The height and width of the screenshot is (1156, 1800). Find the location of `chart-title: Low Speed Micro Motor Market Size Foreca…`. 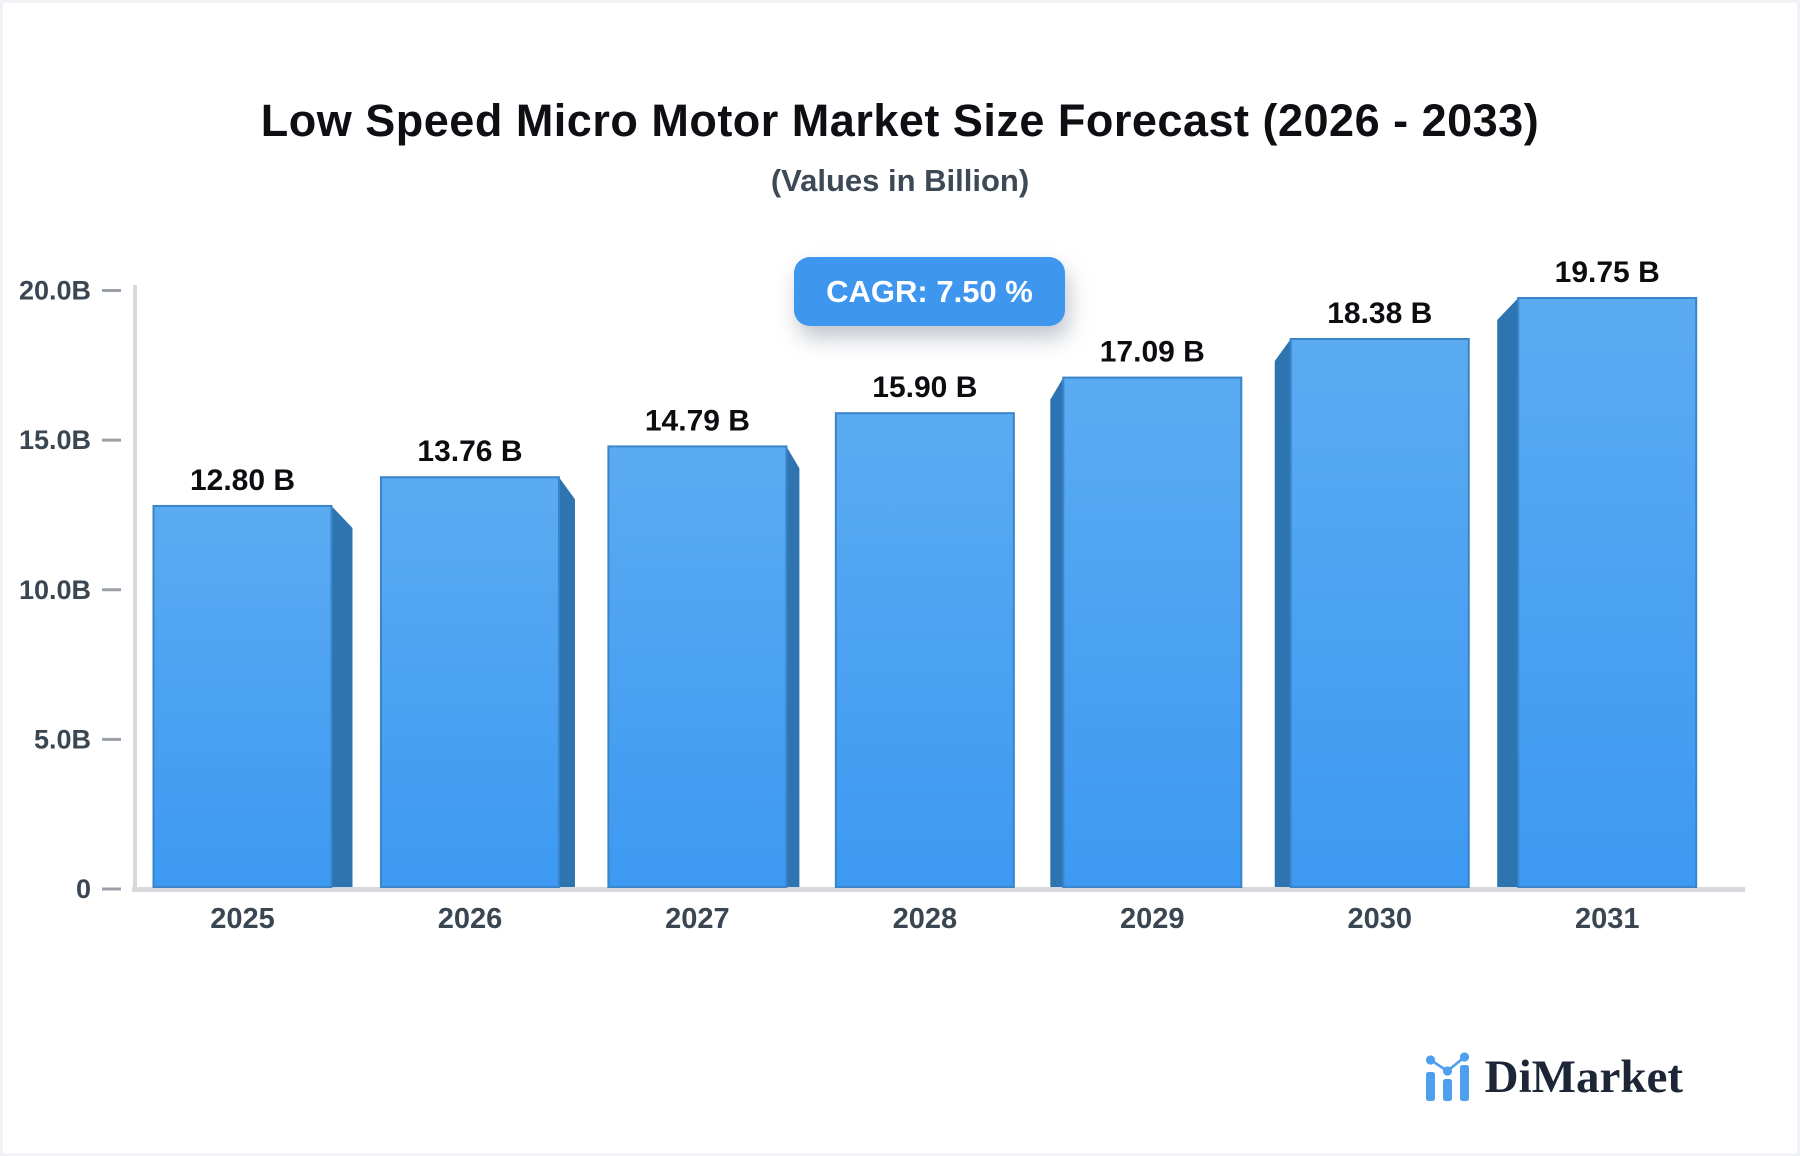

chart-title: Low Speed Micro Motor Market Size Foreca… is located at coordinates (900, 120).